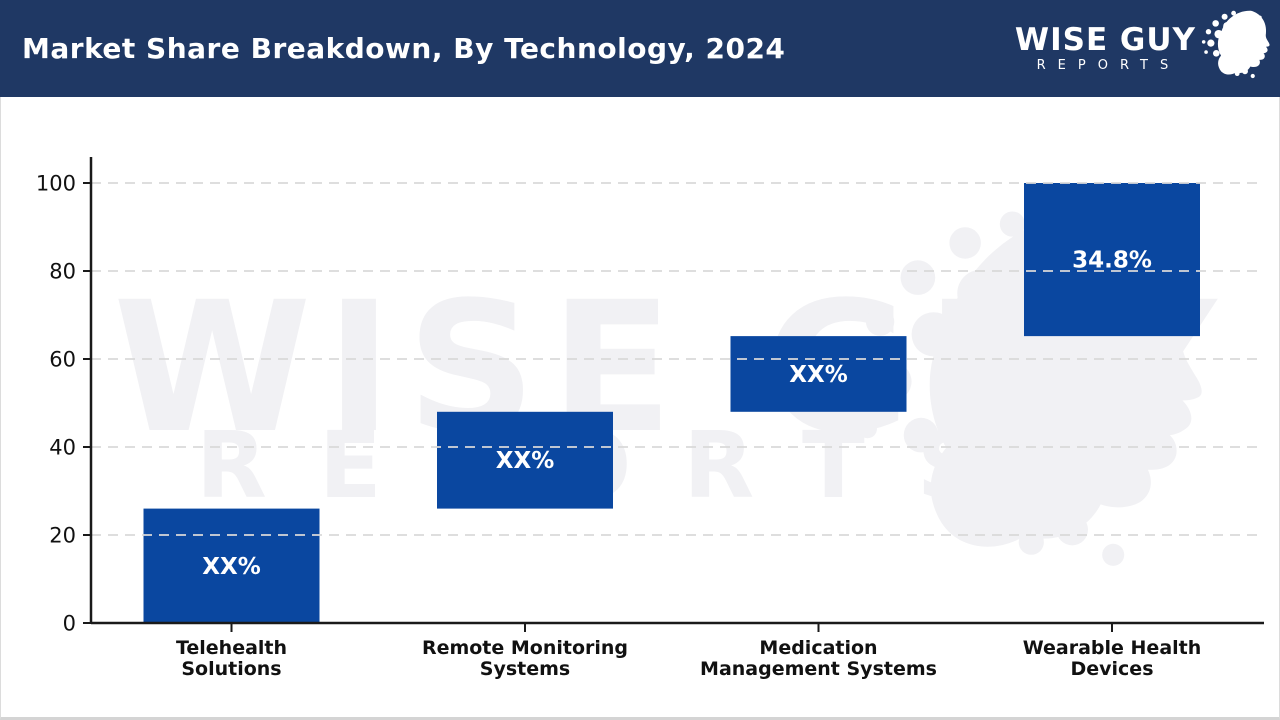 This screenshot has width=1280, height=720. I want to click on logo-wordmark-line2: REPORTS, so click(1108, 66).